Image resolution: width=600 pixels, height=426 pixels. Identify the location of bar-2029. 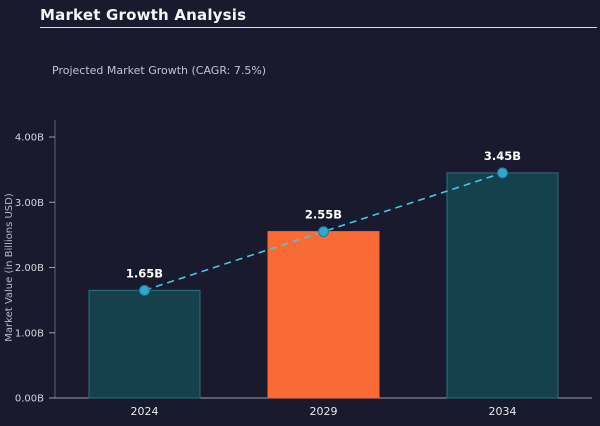
(323, 315).